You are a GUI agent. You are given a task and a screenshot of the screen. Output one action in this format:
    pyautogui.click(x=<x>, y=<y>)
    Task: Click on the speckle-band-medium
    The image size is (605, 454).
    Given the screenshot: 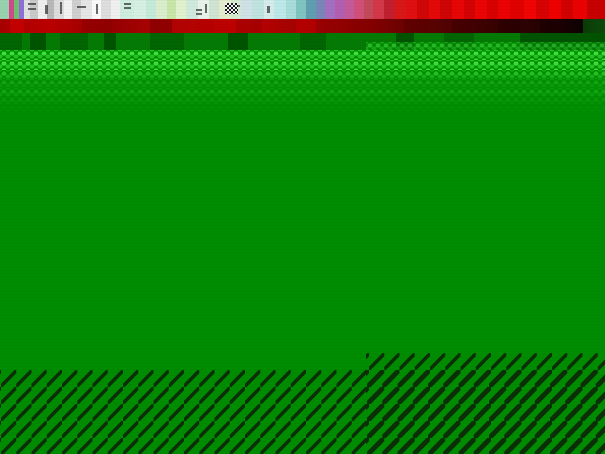 What is the action you would take?
    pyautogui.click(x=302, y=74)
    